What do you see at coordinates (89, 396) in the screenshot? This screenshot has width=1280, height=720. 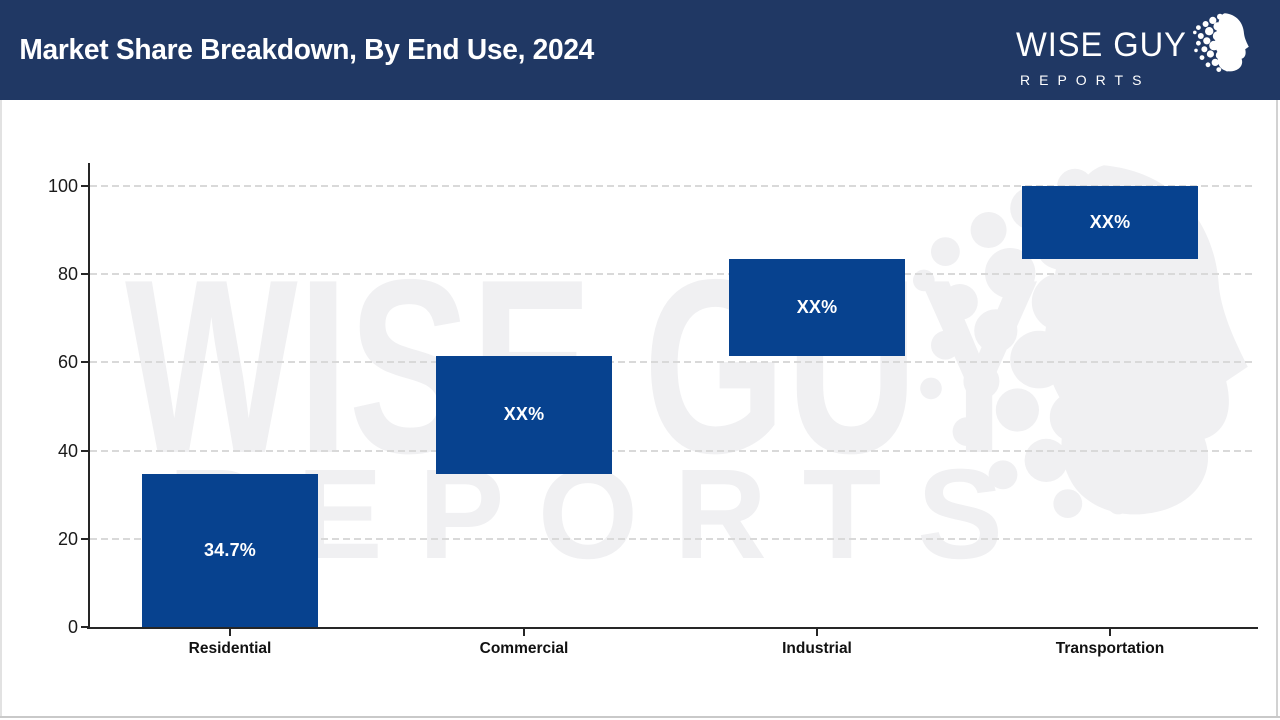 I see `y-axis-line` at bounding box center [89, 396].